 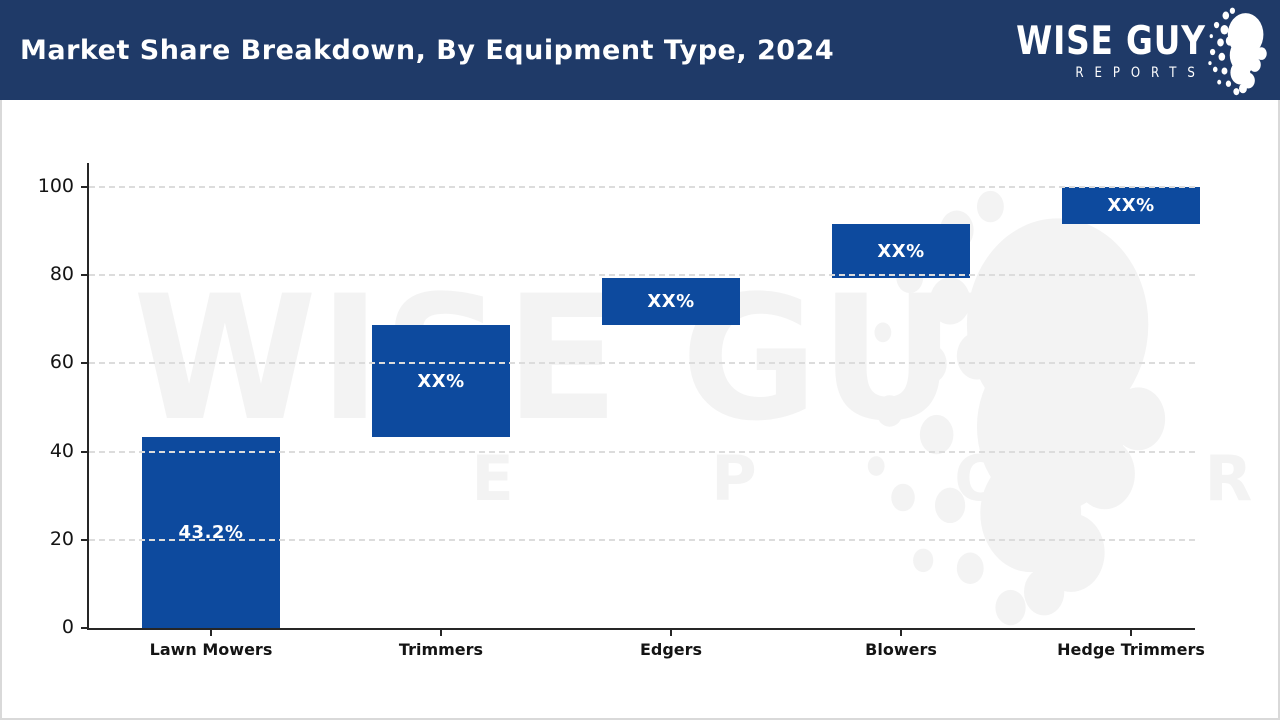 I want to click on y-axis-tick-label: 40, so click(x=61, y=450).